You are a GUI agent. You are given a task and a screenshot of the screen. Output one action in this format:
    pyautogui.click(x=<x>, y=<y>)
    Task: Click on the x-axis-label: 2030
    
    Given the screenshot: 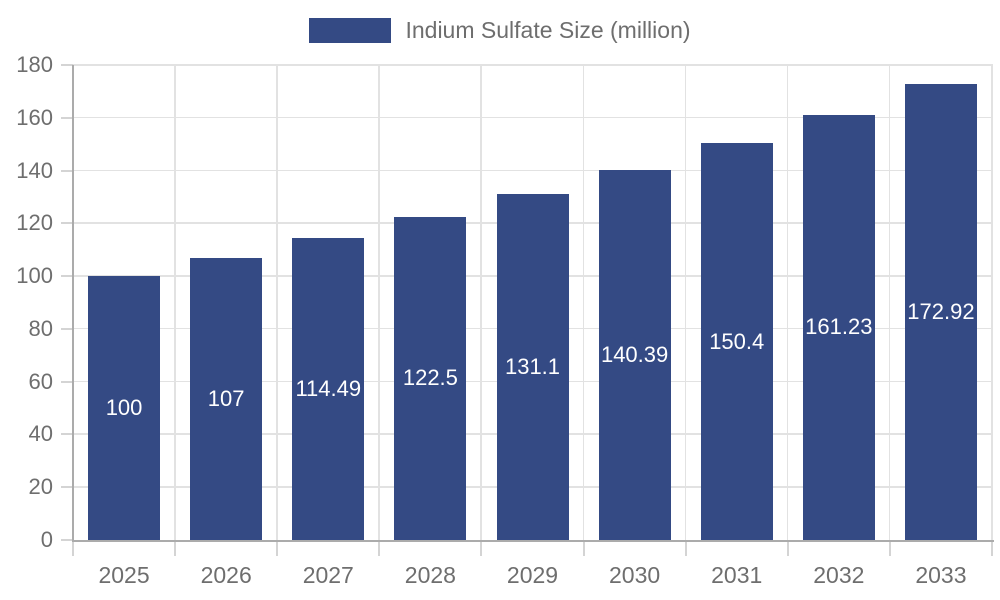 What is the action you would take?
    pyautogui.click(x=635, y=575)
    